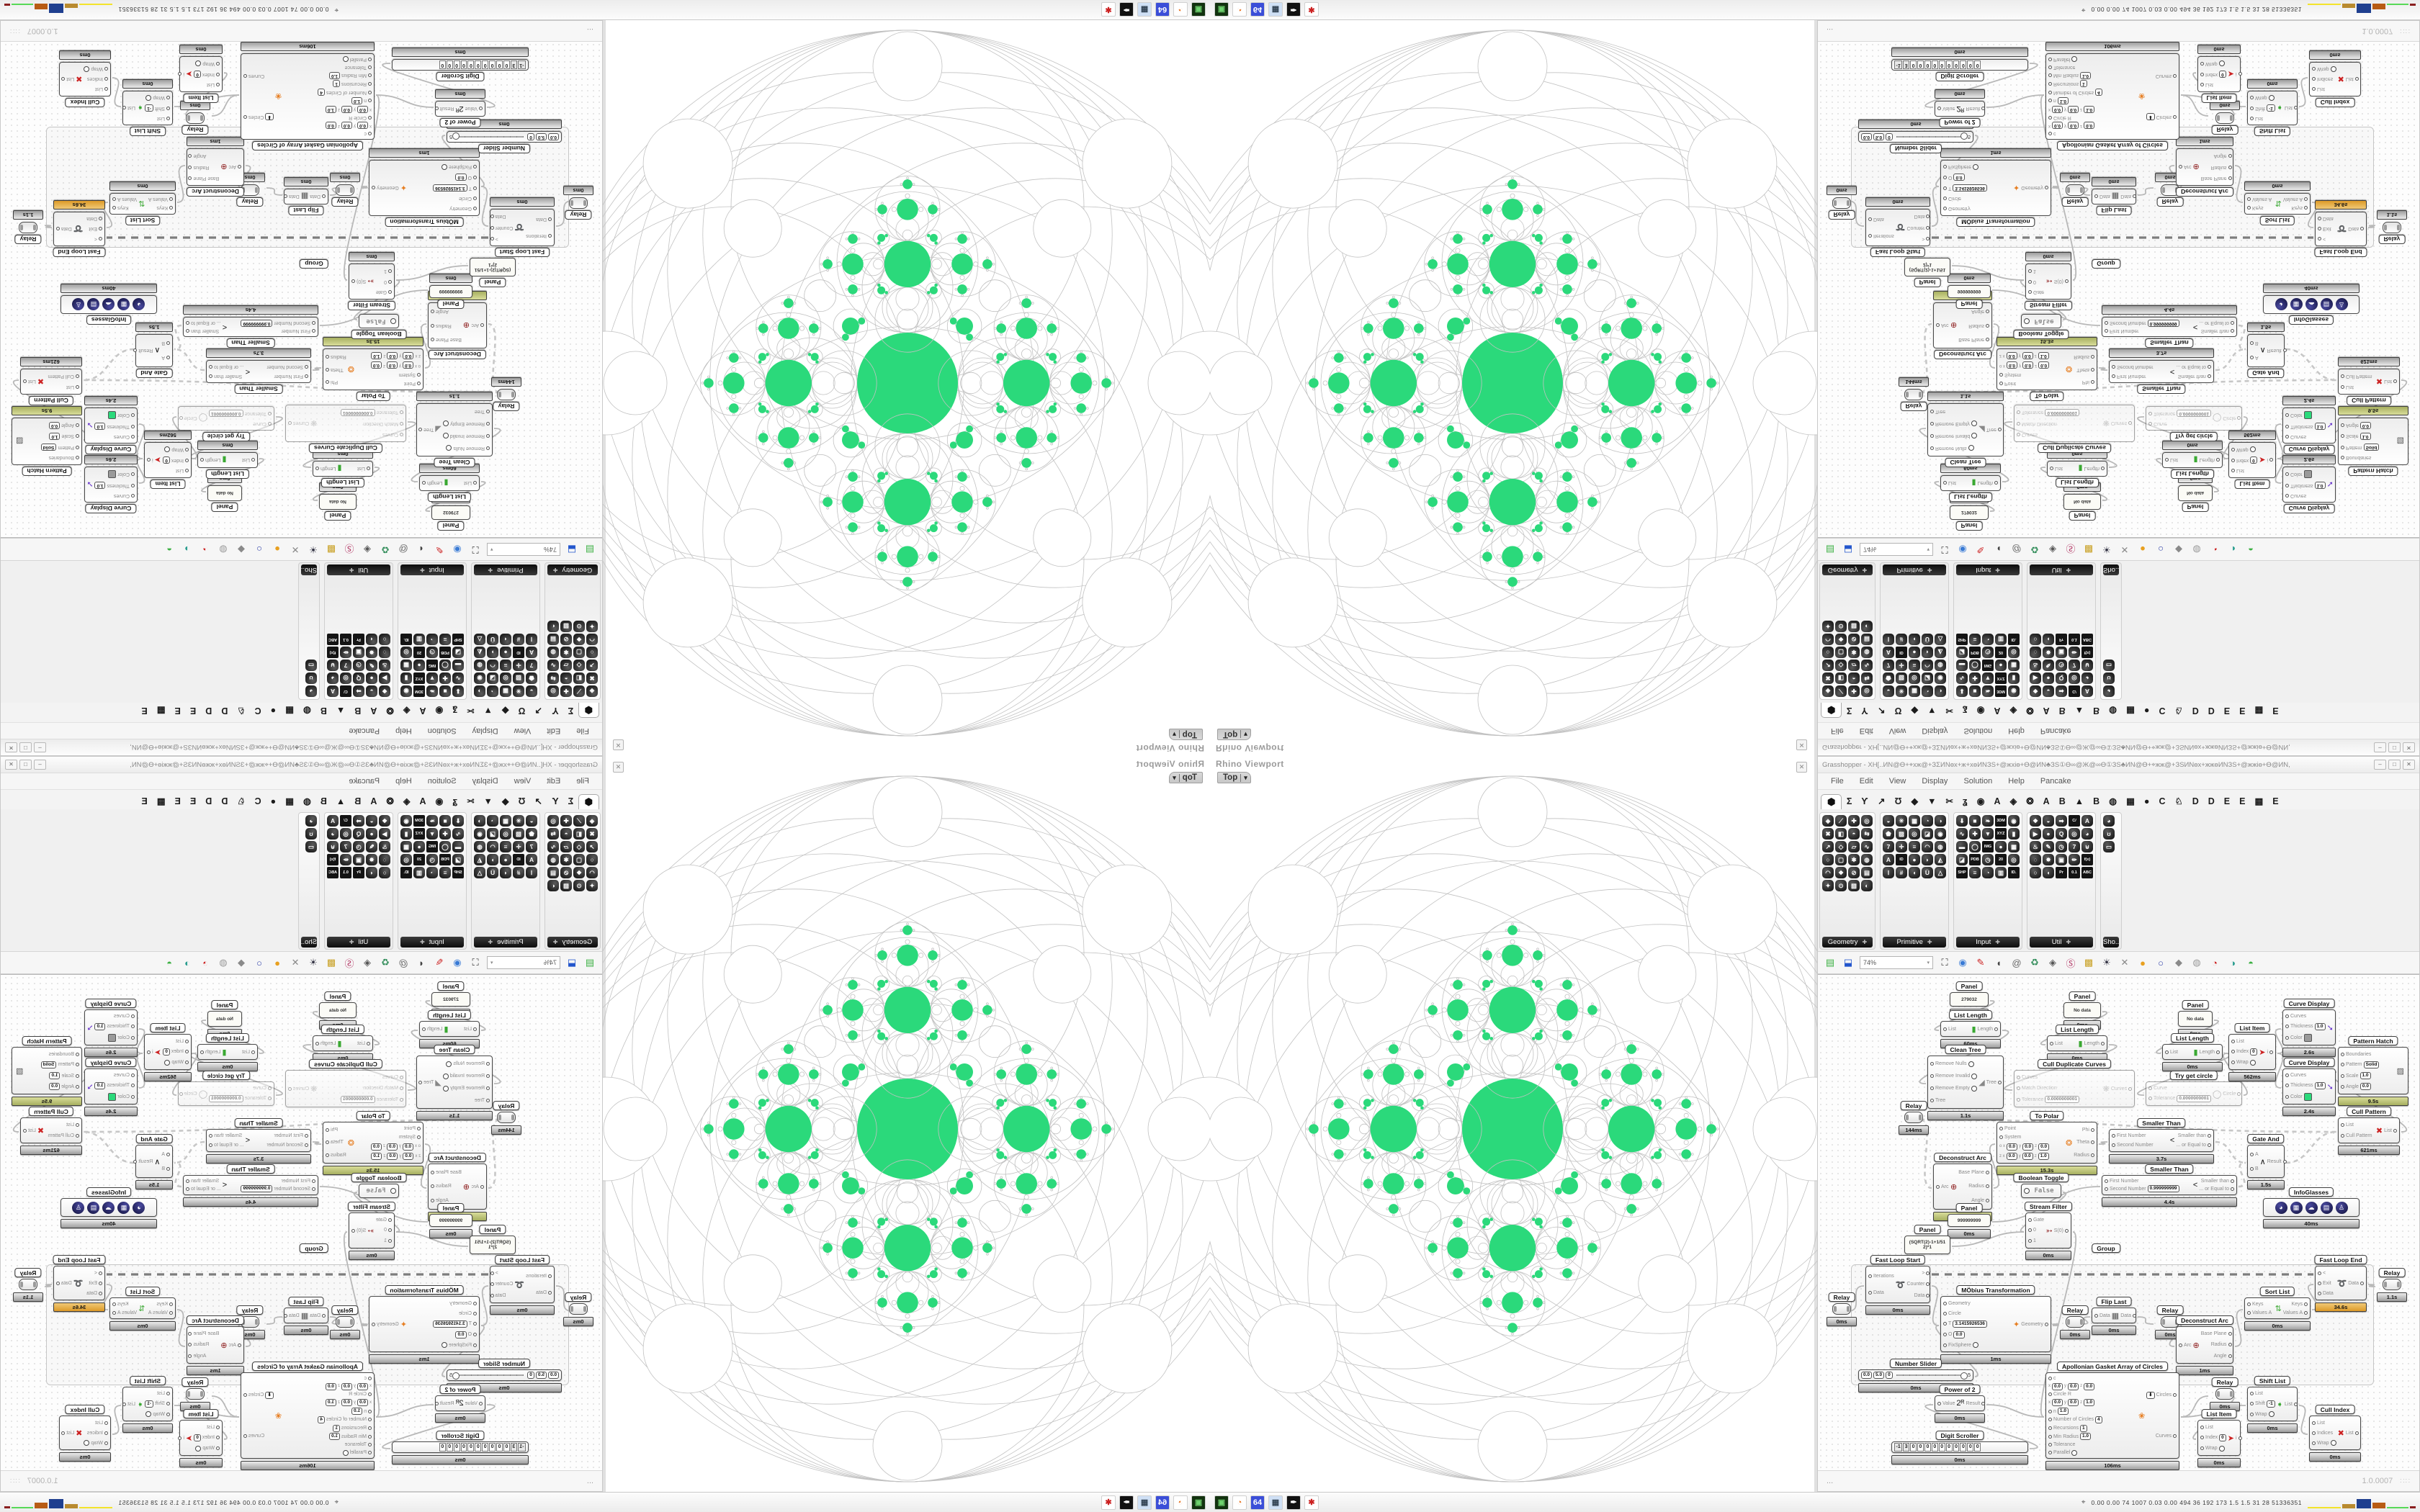  Describe the element at coordinates (388, 1137) in the screenshot. I see `node-input-port: System` at that location.